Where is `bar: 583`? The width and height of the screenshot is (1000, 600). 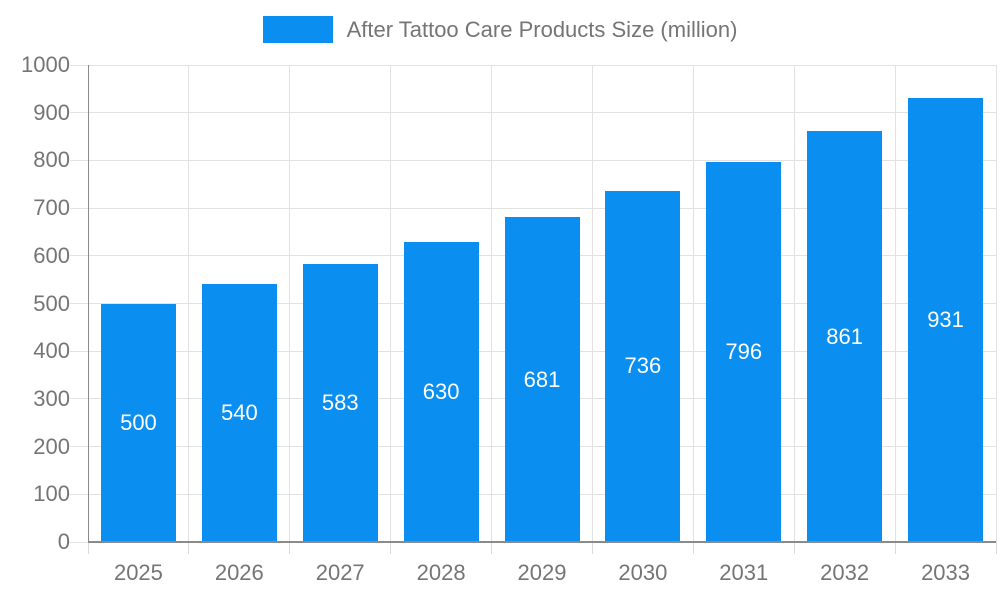
bar: 583 is located at coordinates (340, 402).